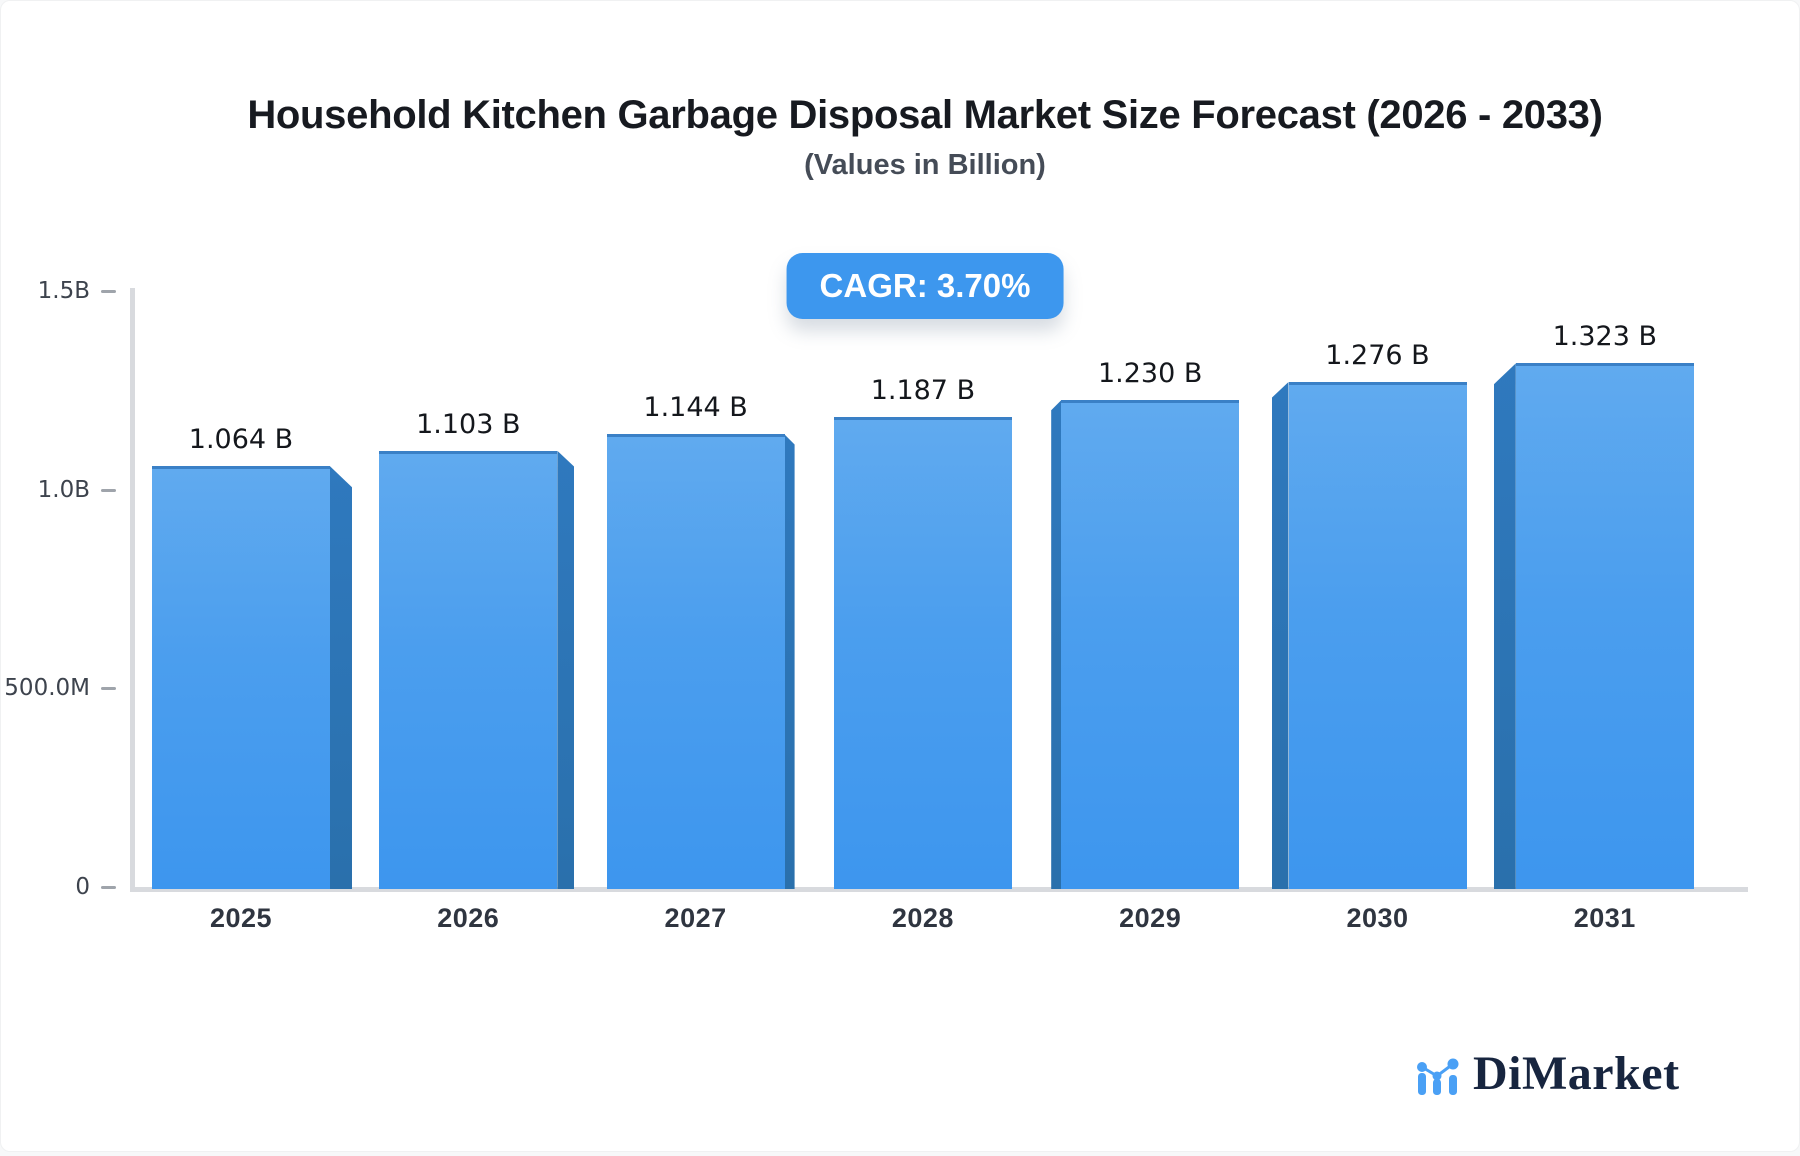  What do you see at coordinates (63, 291) in the screenshot?
I see `y-tick-label-1.5B: 1.5B` at bounding box center [63, 291].